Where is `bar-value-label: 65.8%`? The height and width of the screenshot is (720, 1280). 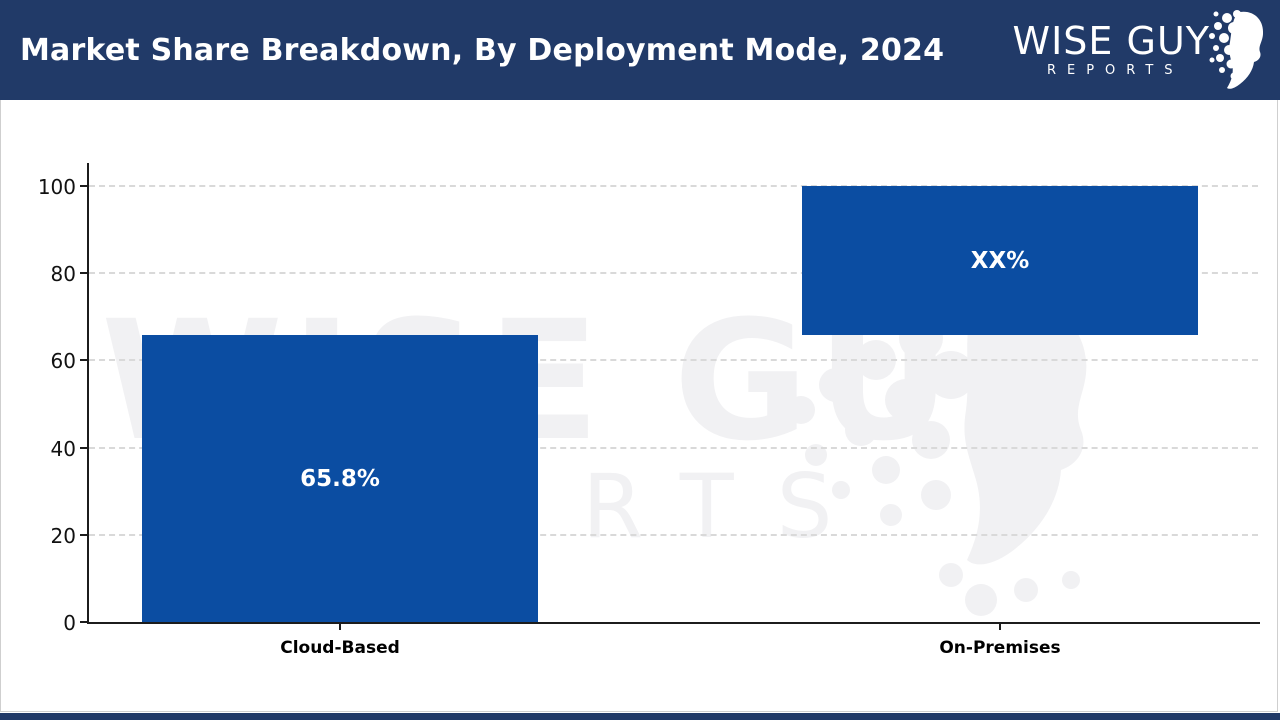 bar-value-label: 65.8% is located at coordinates (340, 478).